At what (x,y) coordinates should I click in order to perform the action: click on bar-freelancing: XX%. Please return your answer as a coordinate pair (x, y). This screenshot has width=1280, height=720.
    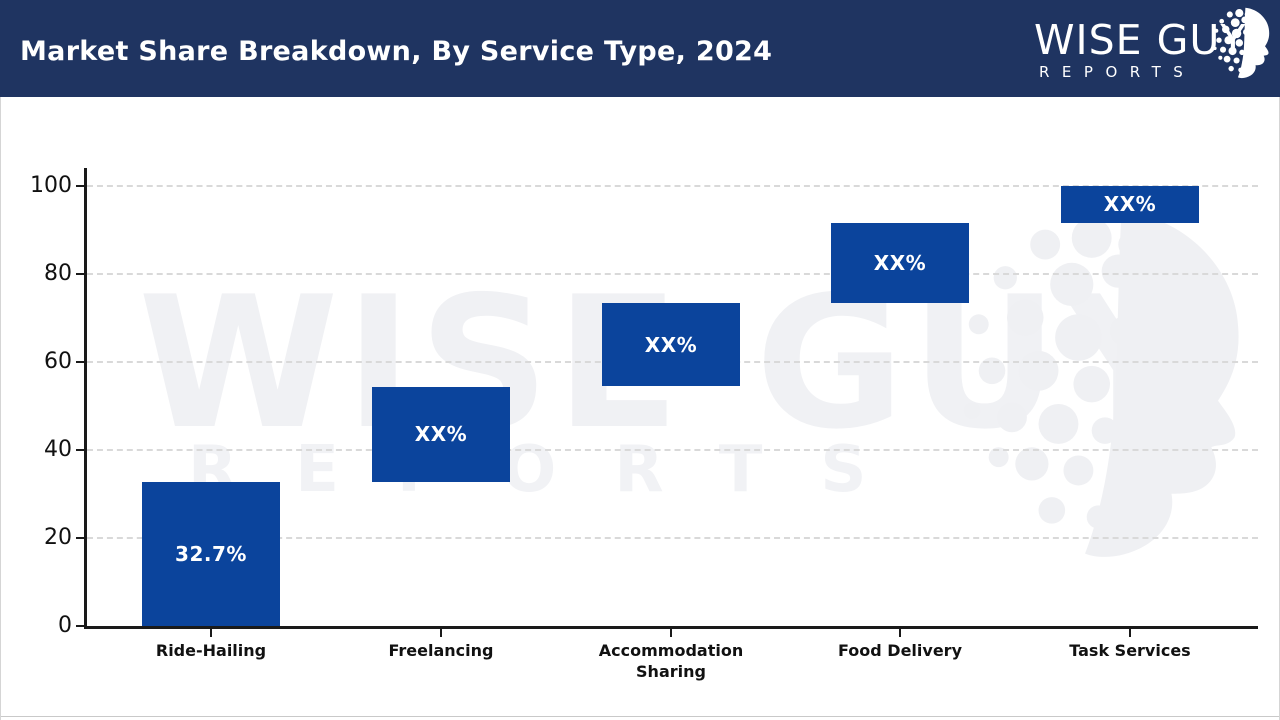
    Looking at the image, I should click on (441, 434).